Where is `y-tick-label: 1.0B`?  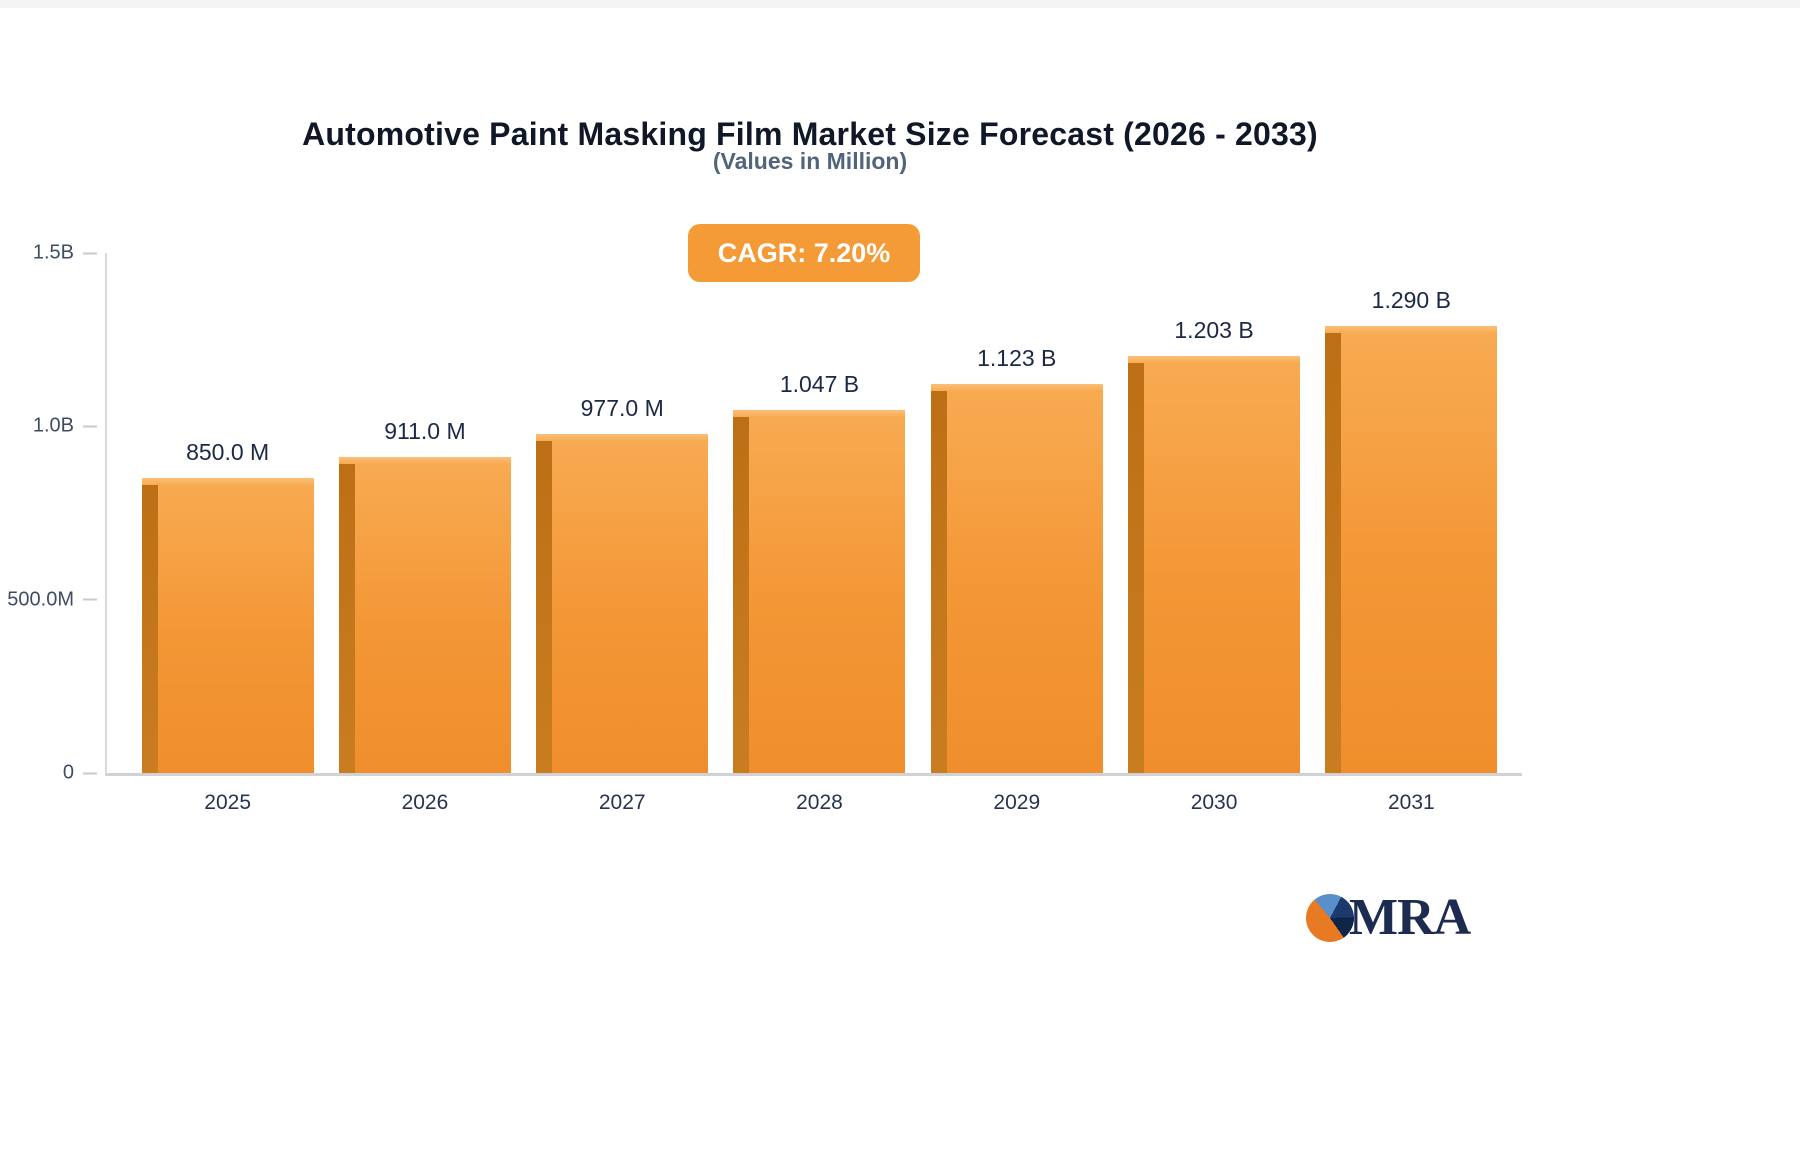 y-tick-label: 1.0B is located at coordinates (53, 425).